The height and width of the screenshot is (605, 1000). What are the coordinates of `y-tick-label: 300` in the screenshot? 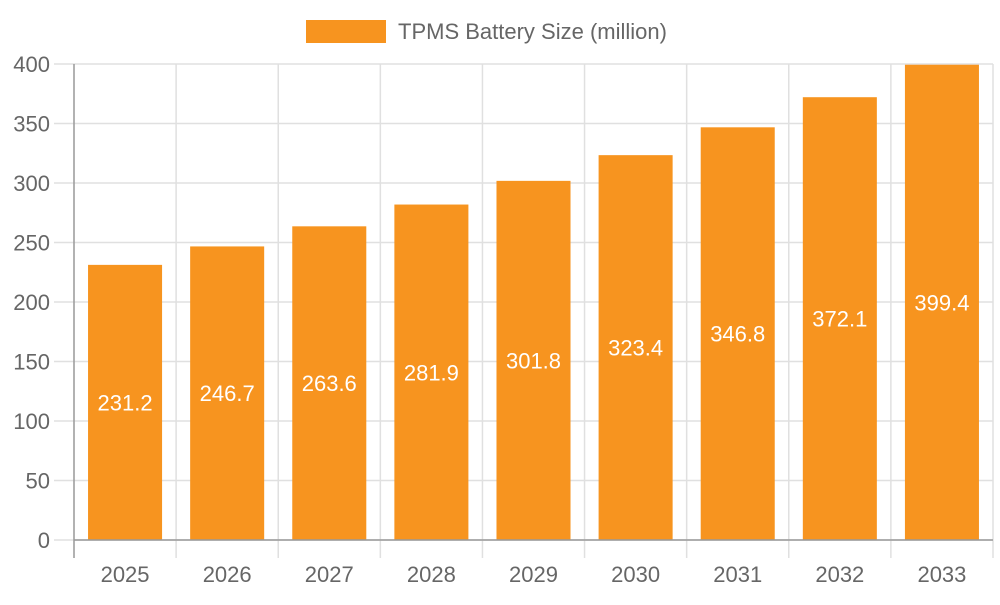 It's located at (31, 183).